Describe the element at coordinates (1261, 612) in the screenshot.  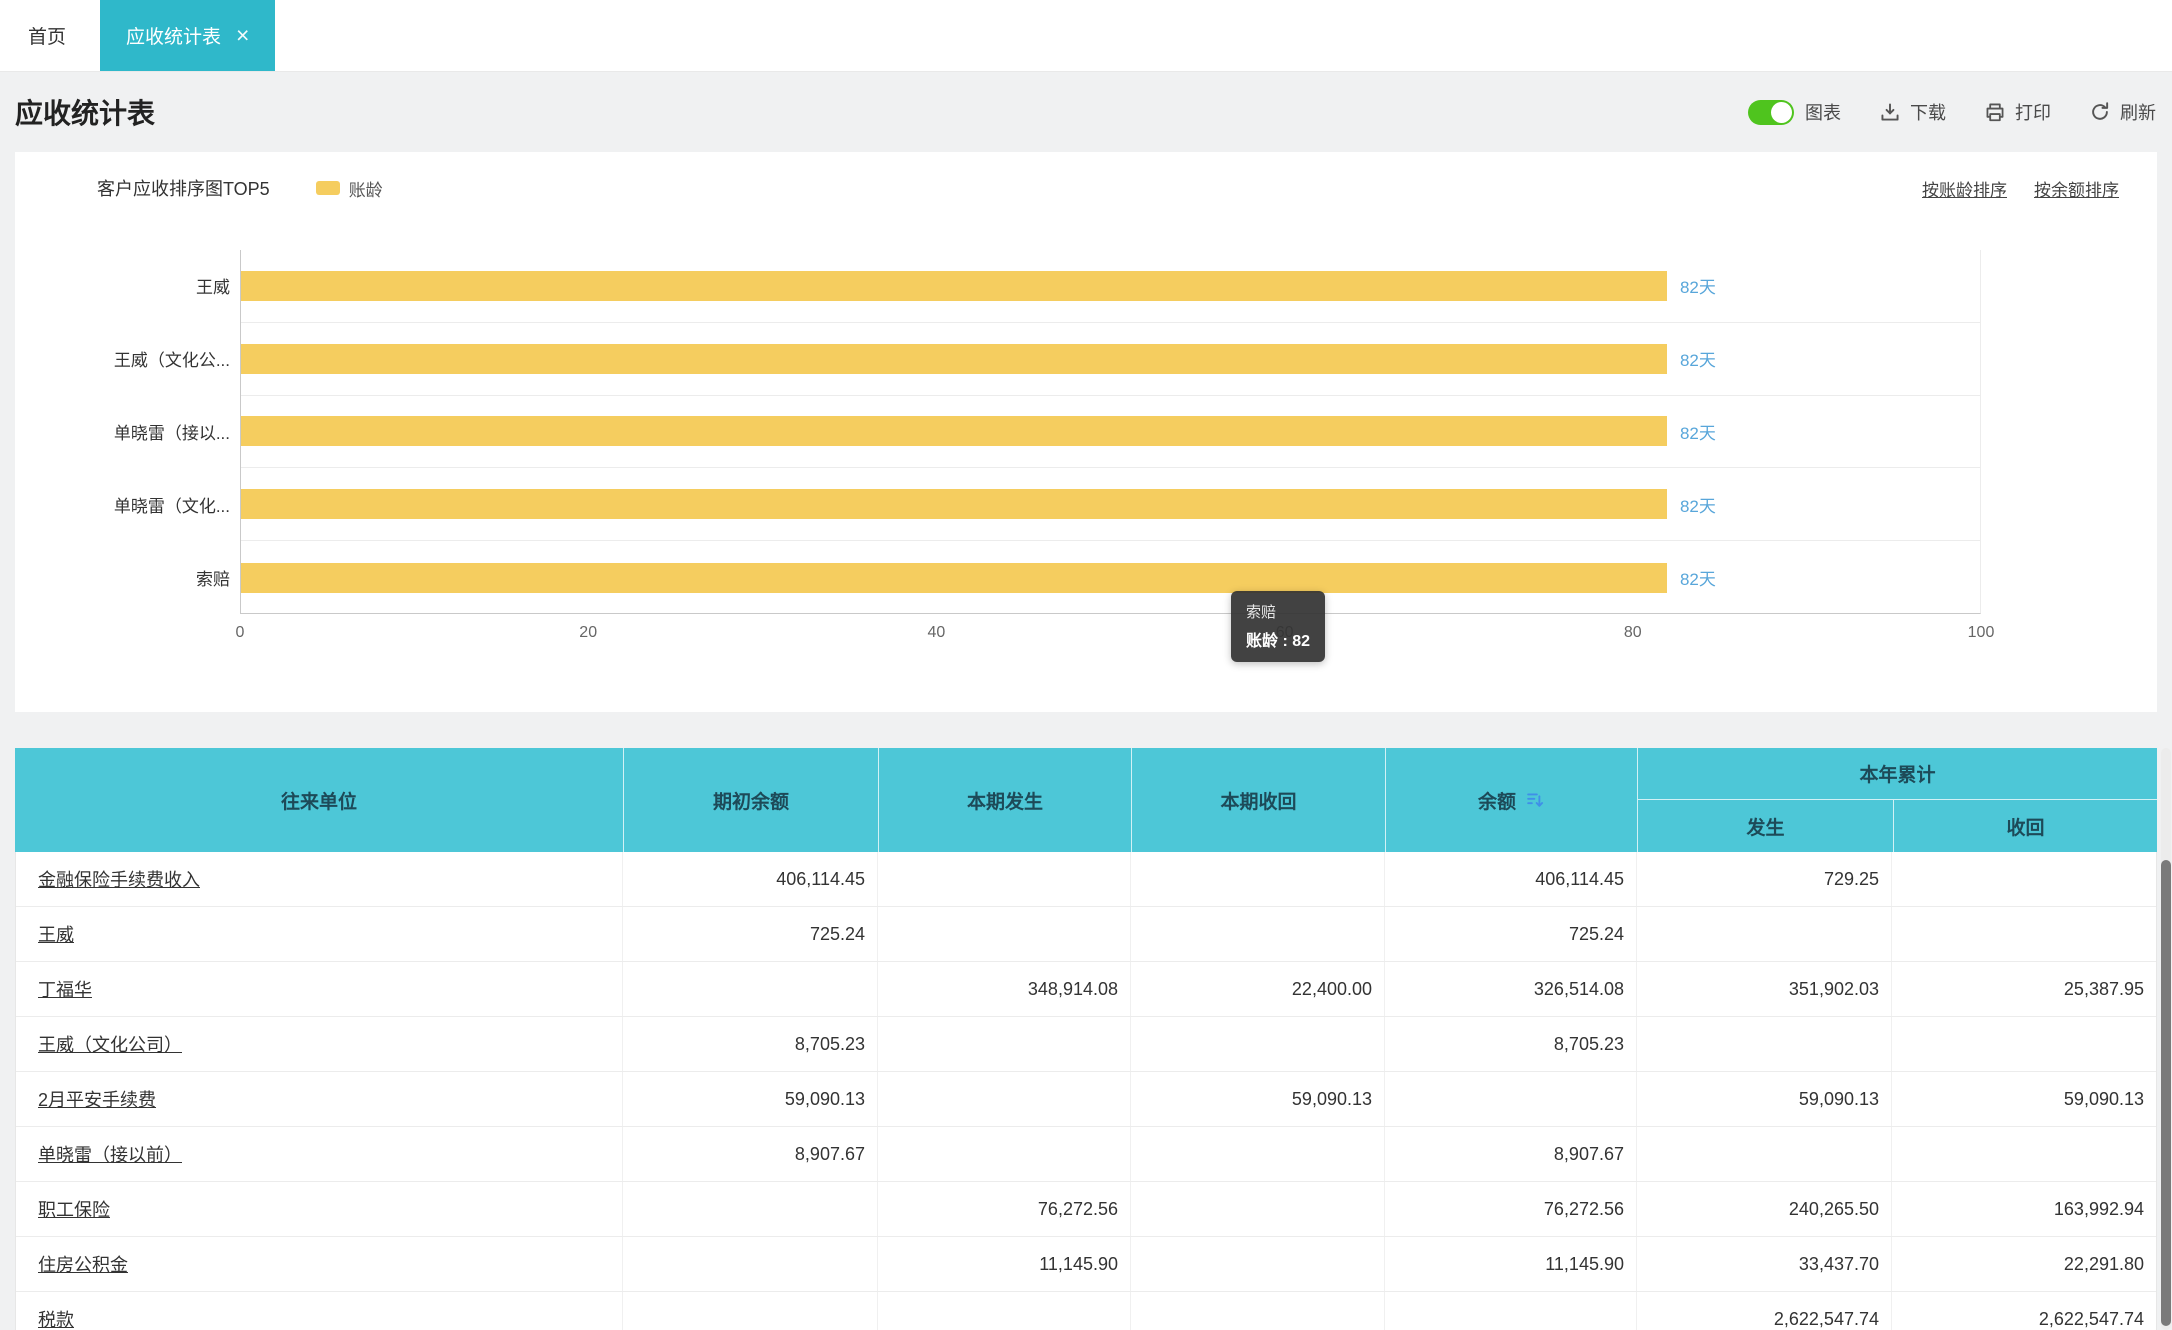
I see `tooltip-title: 索赔` at that location.